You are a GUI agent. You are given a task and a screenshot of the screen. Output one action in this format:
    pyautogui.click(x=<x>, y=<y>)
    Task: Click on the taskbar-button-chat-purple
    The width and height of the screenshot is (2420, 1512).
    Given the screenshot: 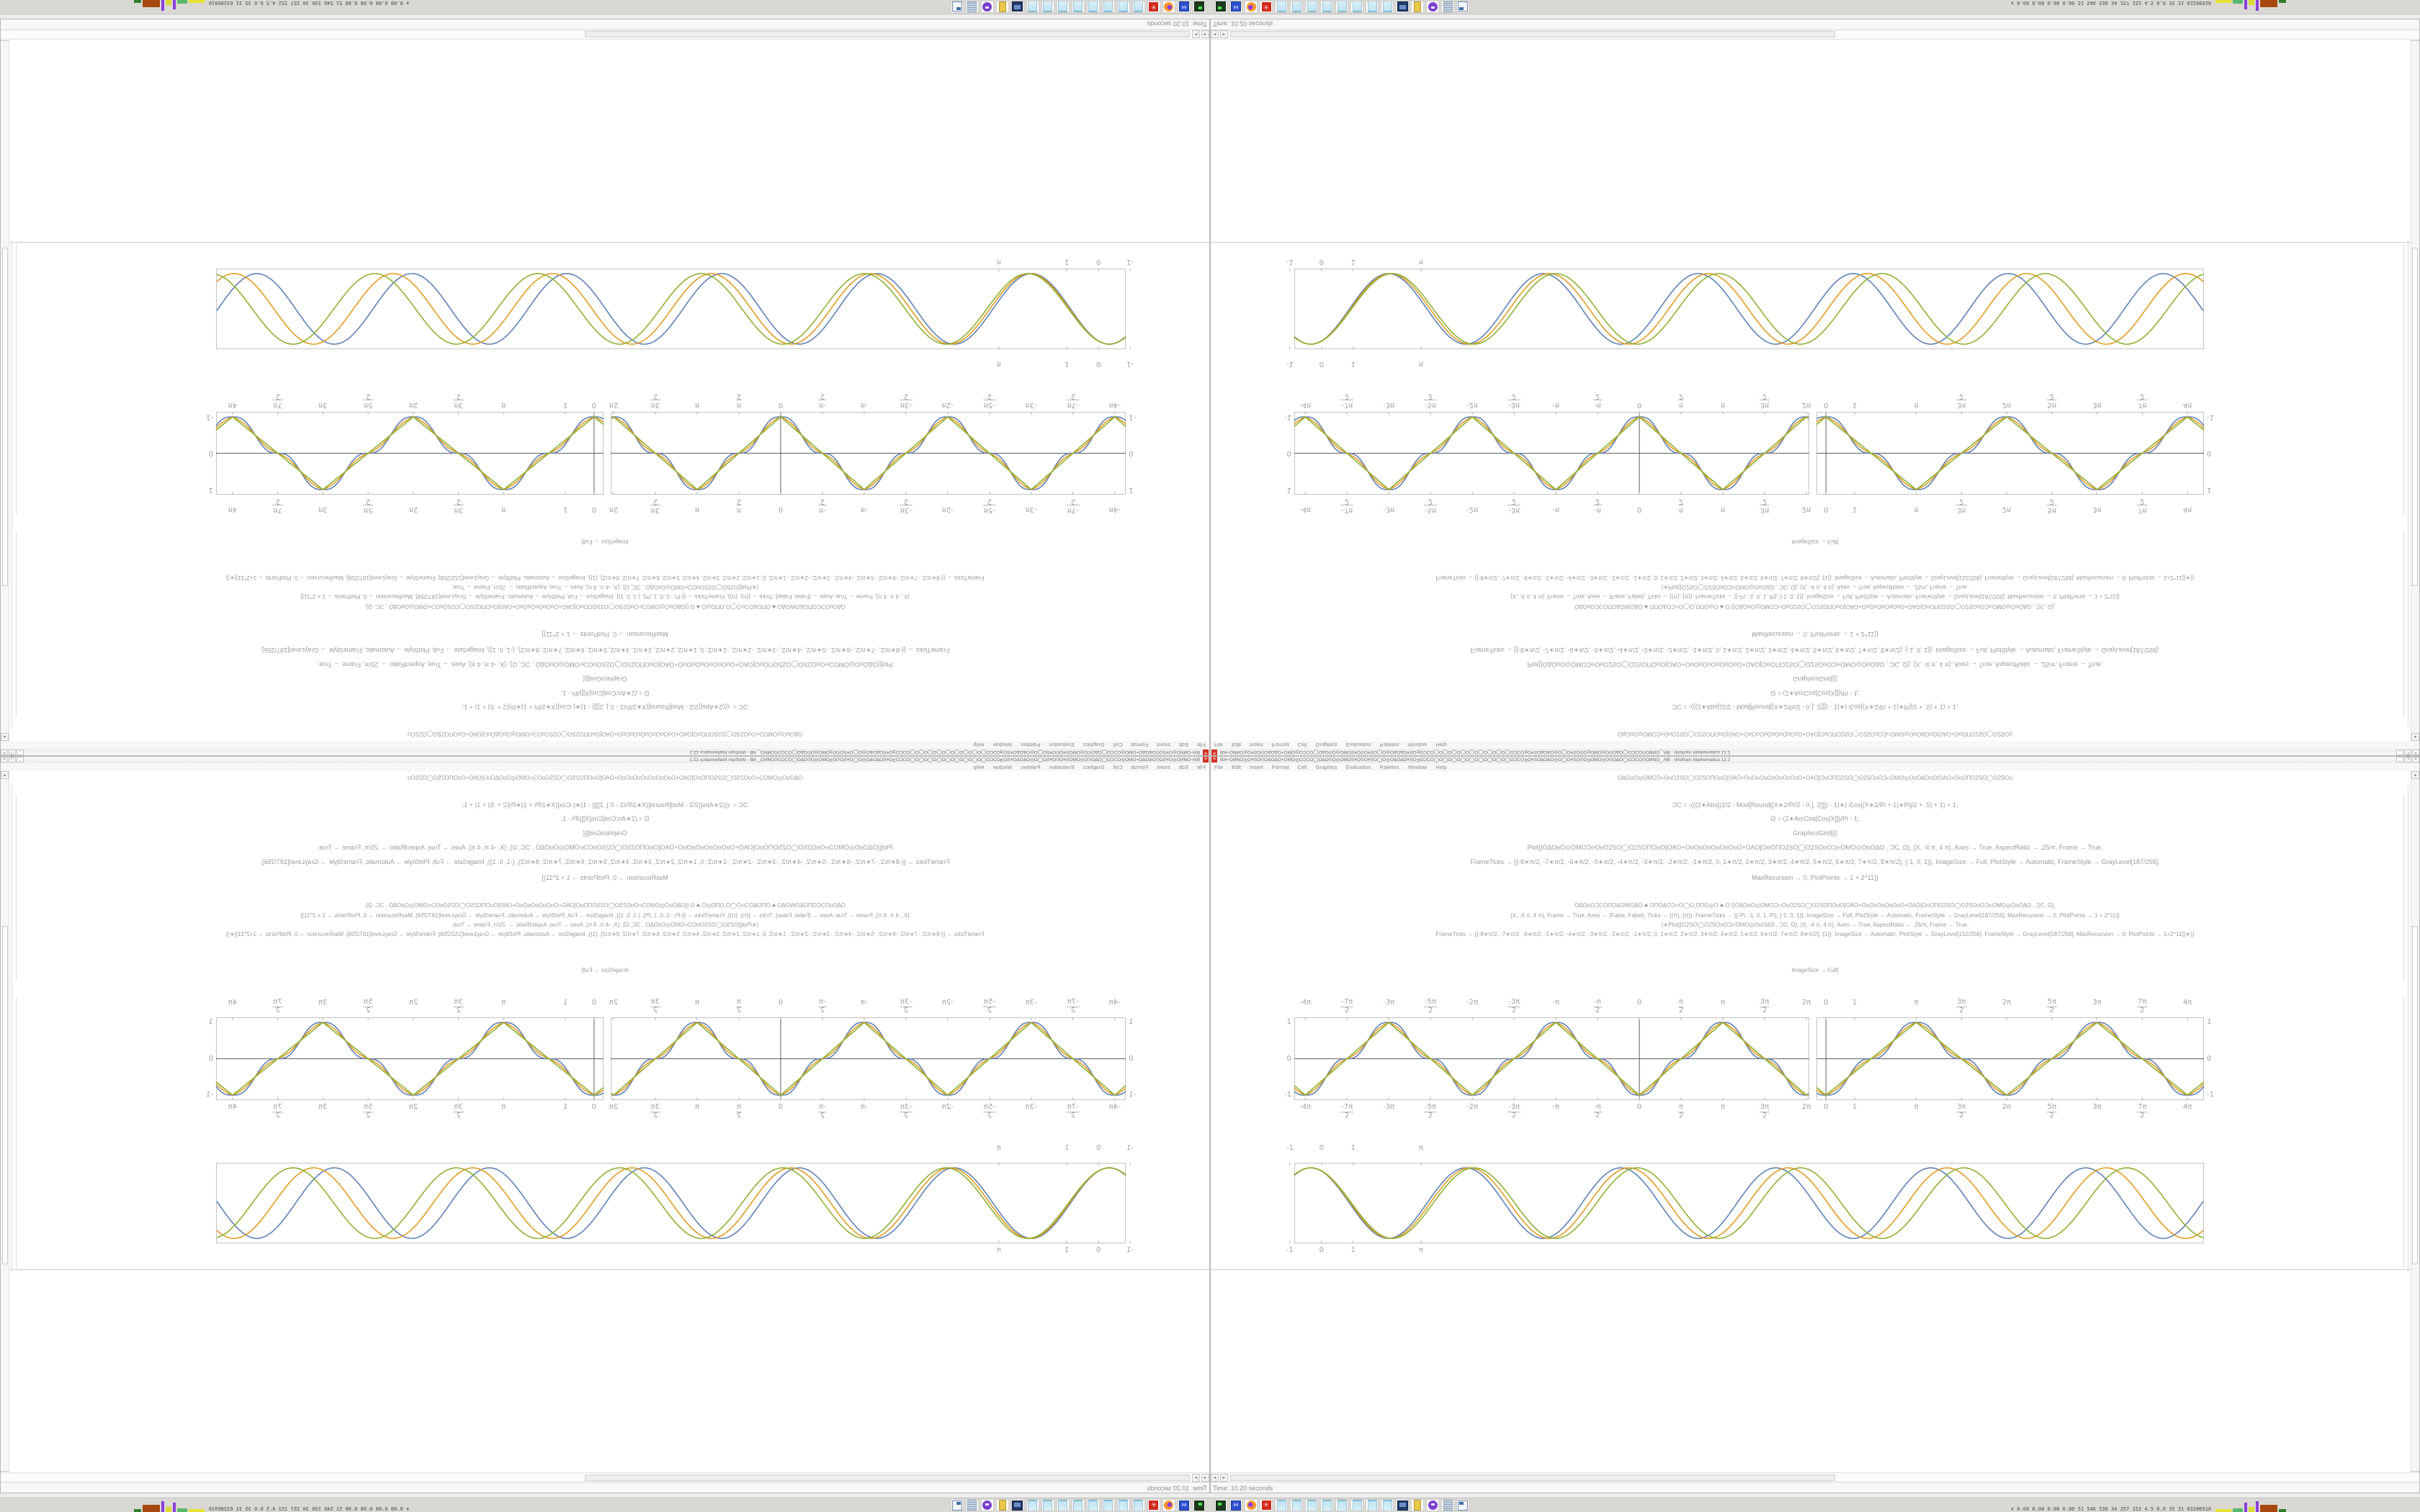 What is the action you would take?
    pyautogui.click(x=1432, y=1505)
    